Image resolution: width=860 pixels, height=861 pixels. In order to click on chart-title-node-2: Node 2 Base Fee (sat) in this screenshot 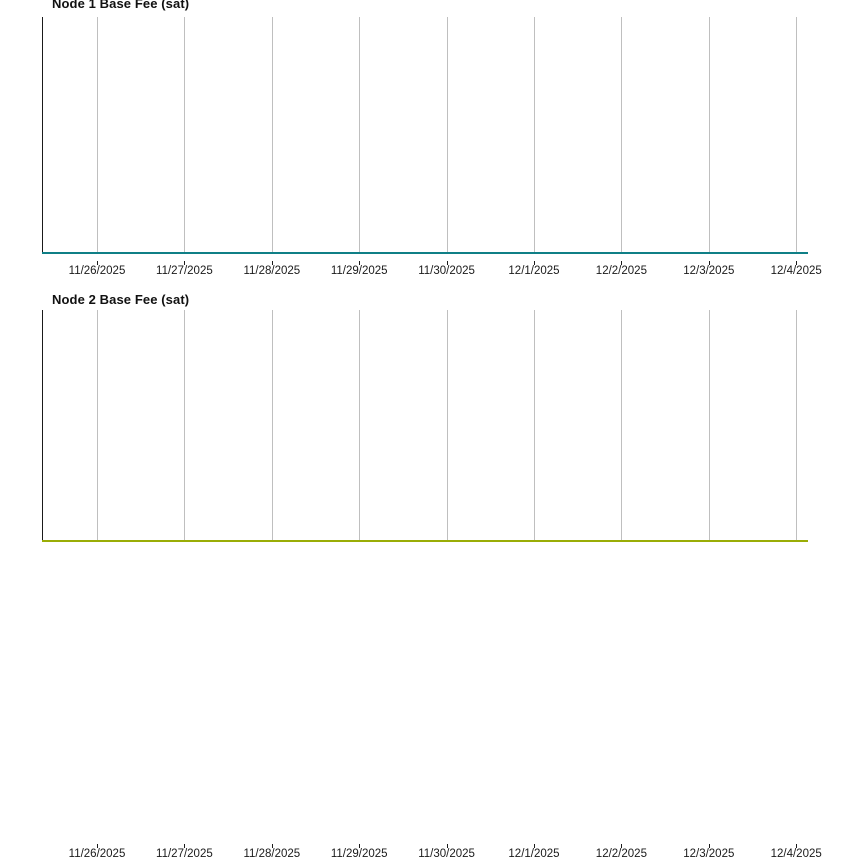, I will do `click(121, 299)`.